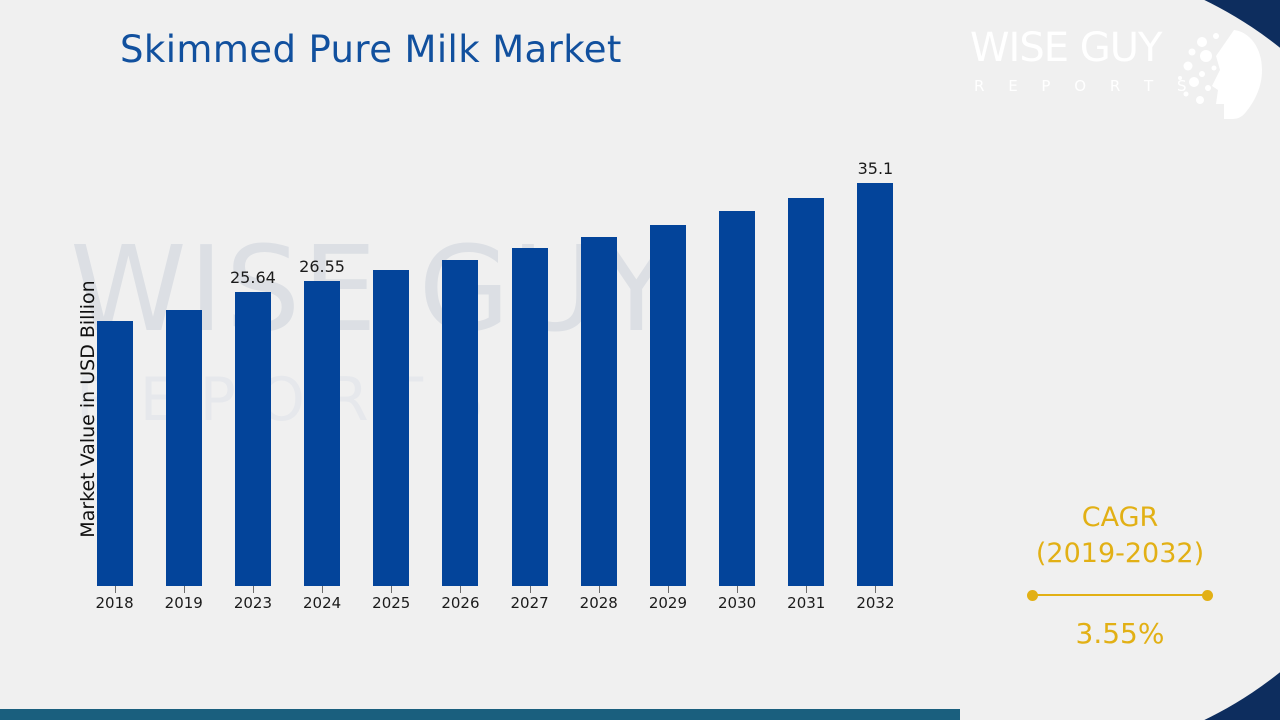 The width and height of the screenshot is (1280, 720). Describe the element at coordinates (322, 267) in the screenshot. I see `bar-value-label: 26.55` at that location.